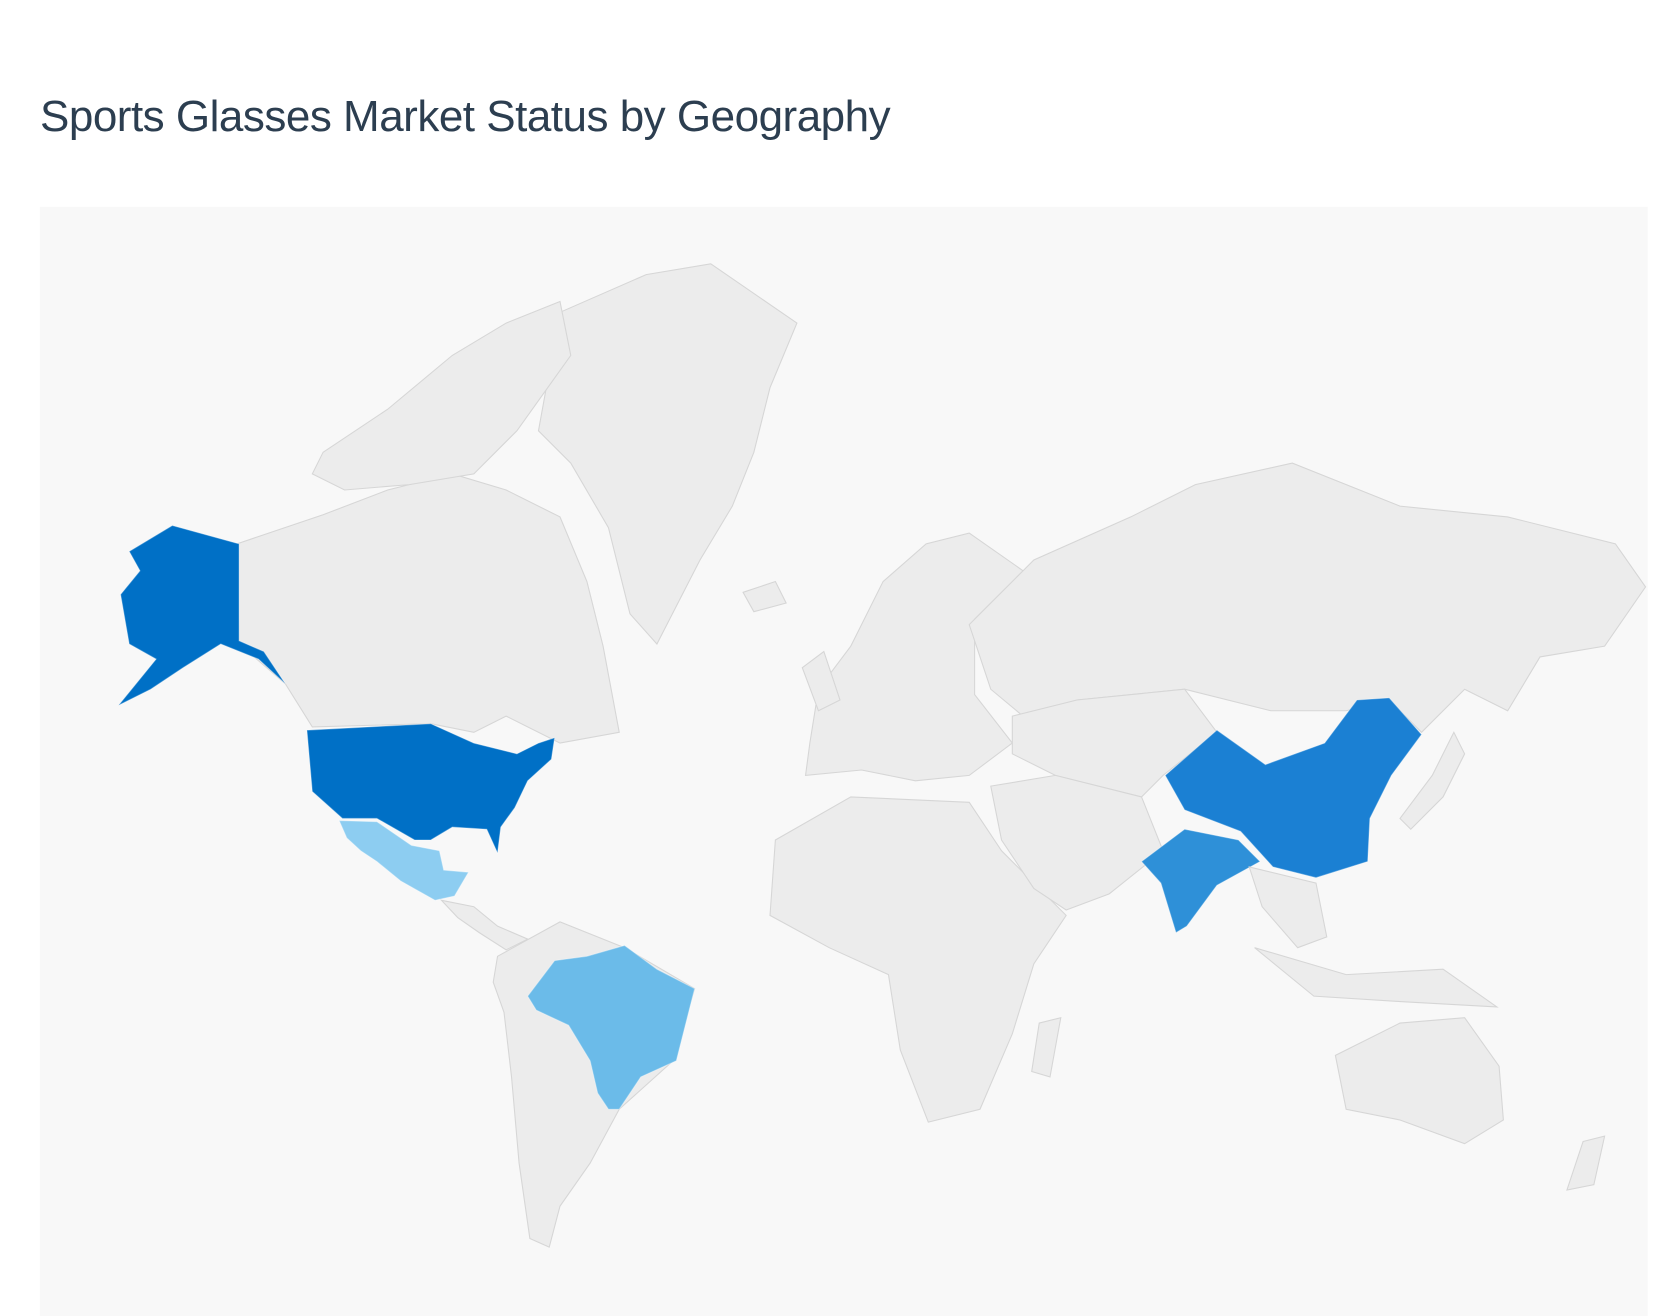 This screenshot has height=1316, width=1680. What do you see at coordinates (821, 681) in the screenshot?
I see `region-uk` at bounding box center [821, 681].